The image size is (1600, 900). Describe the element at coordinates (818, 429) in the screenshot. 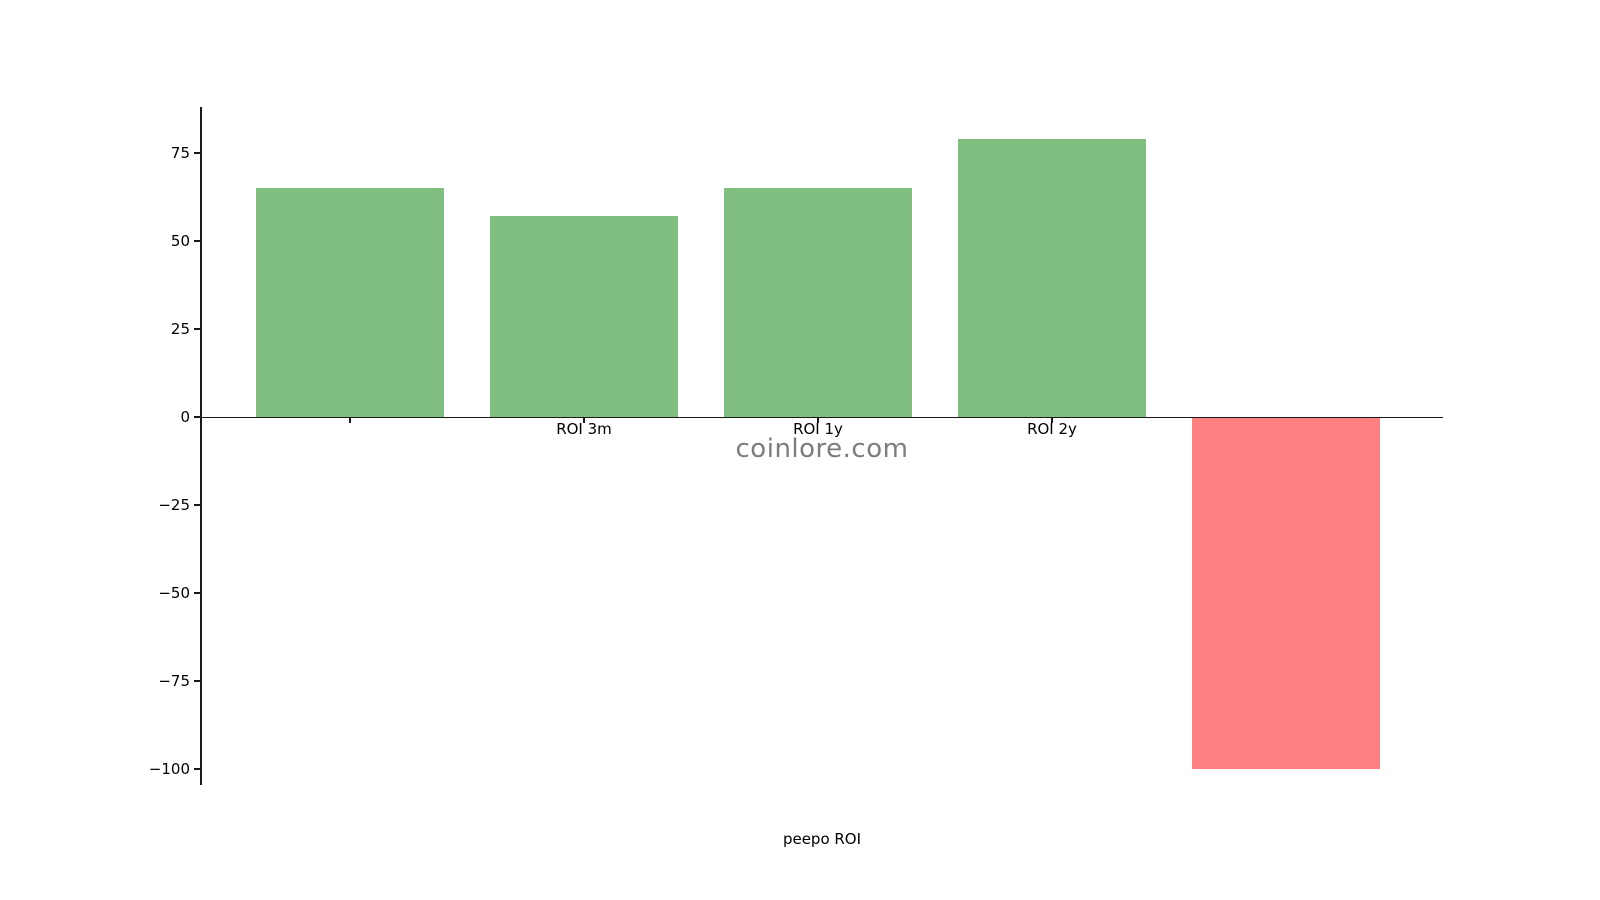

I see `x-tick-label: ROI 1y` at that location.